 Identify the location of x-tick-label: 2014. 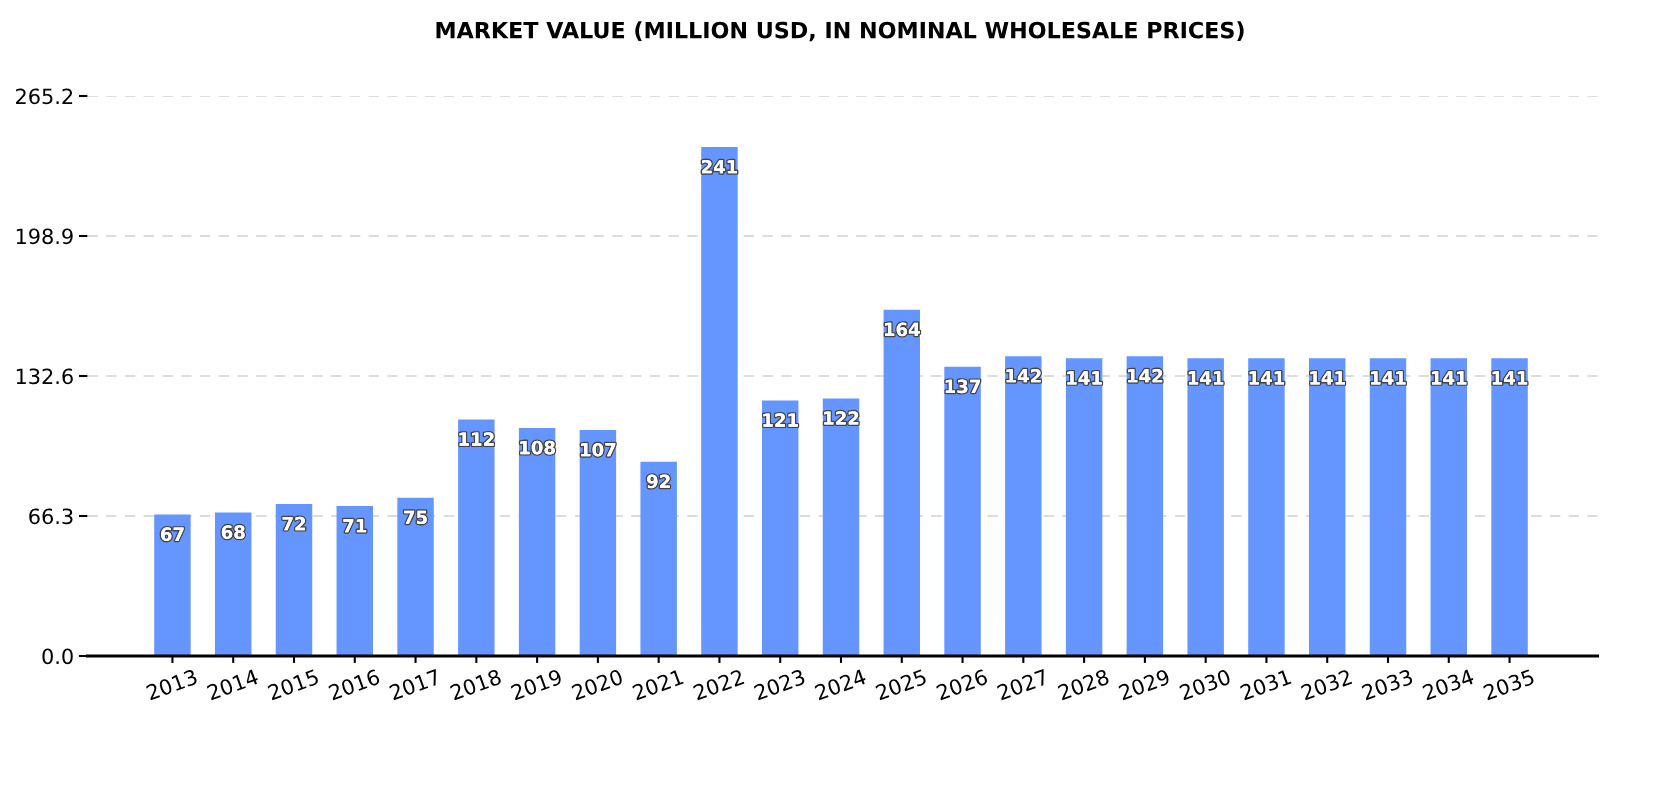
(233, 684).